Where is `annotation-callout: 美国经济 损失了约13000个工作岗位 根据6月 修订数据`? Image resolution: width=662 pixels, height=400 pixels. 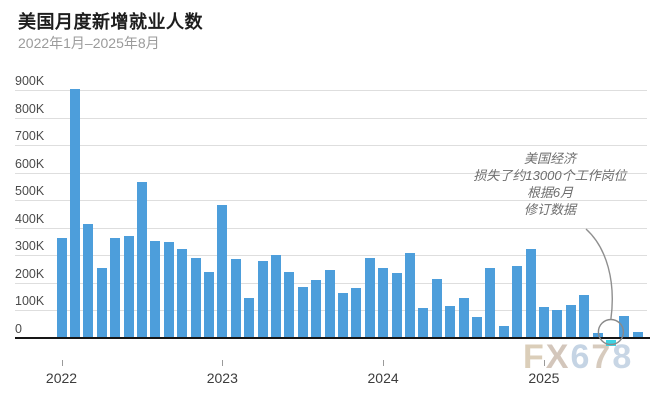 annotation-callout: 美国经济 损失了约13000个工作岗位 根据6月 修订数据 is located at coordinates (549, 184).